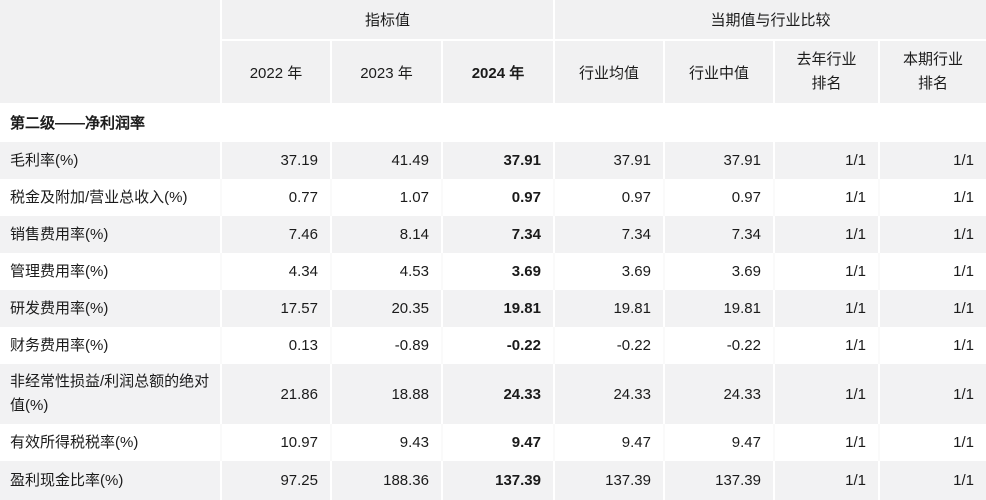 This screenshot has height=500, width=986. I want to click on cell-industry-mean: 37.91, so click(608, 160).